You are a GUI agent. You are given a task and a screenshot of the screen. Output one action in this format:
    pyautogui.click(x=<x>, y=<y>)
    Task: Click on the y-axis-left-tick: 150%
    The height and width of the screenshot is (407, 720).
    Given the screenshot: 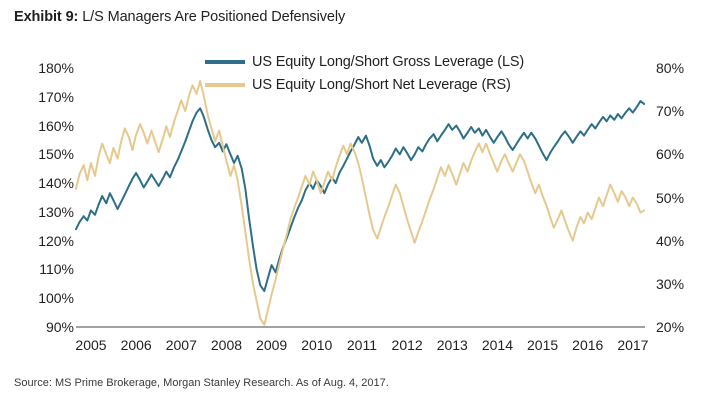 What is the action you would take?
    pyautogui.click(x=56, y=154)
    